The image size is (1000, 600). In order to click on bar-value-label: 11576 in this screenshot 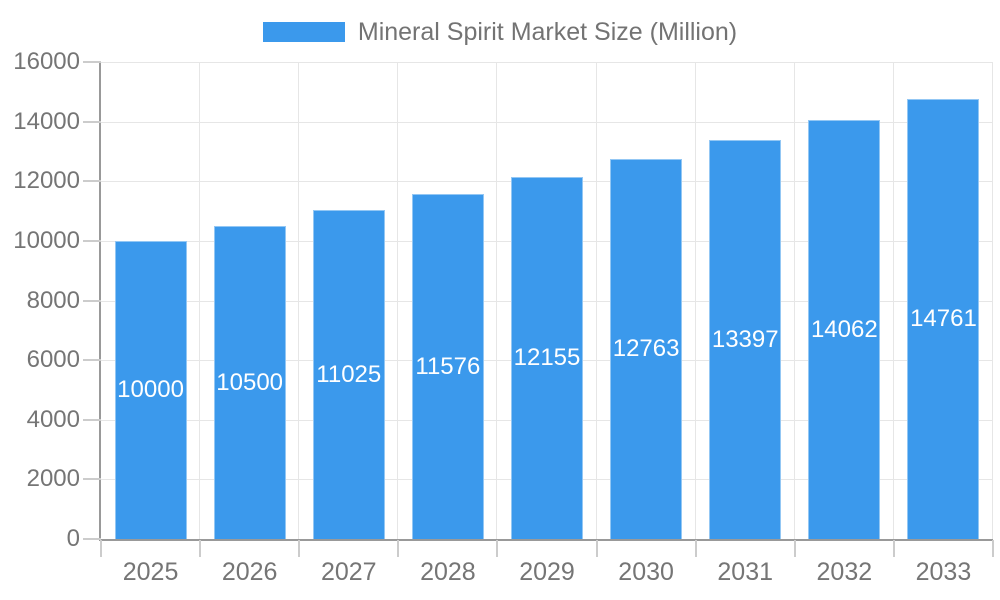, I will do `click(448, 366)`.